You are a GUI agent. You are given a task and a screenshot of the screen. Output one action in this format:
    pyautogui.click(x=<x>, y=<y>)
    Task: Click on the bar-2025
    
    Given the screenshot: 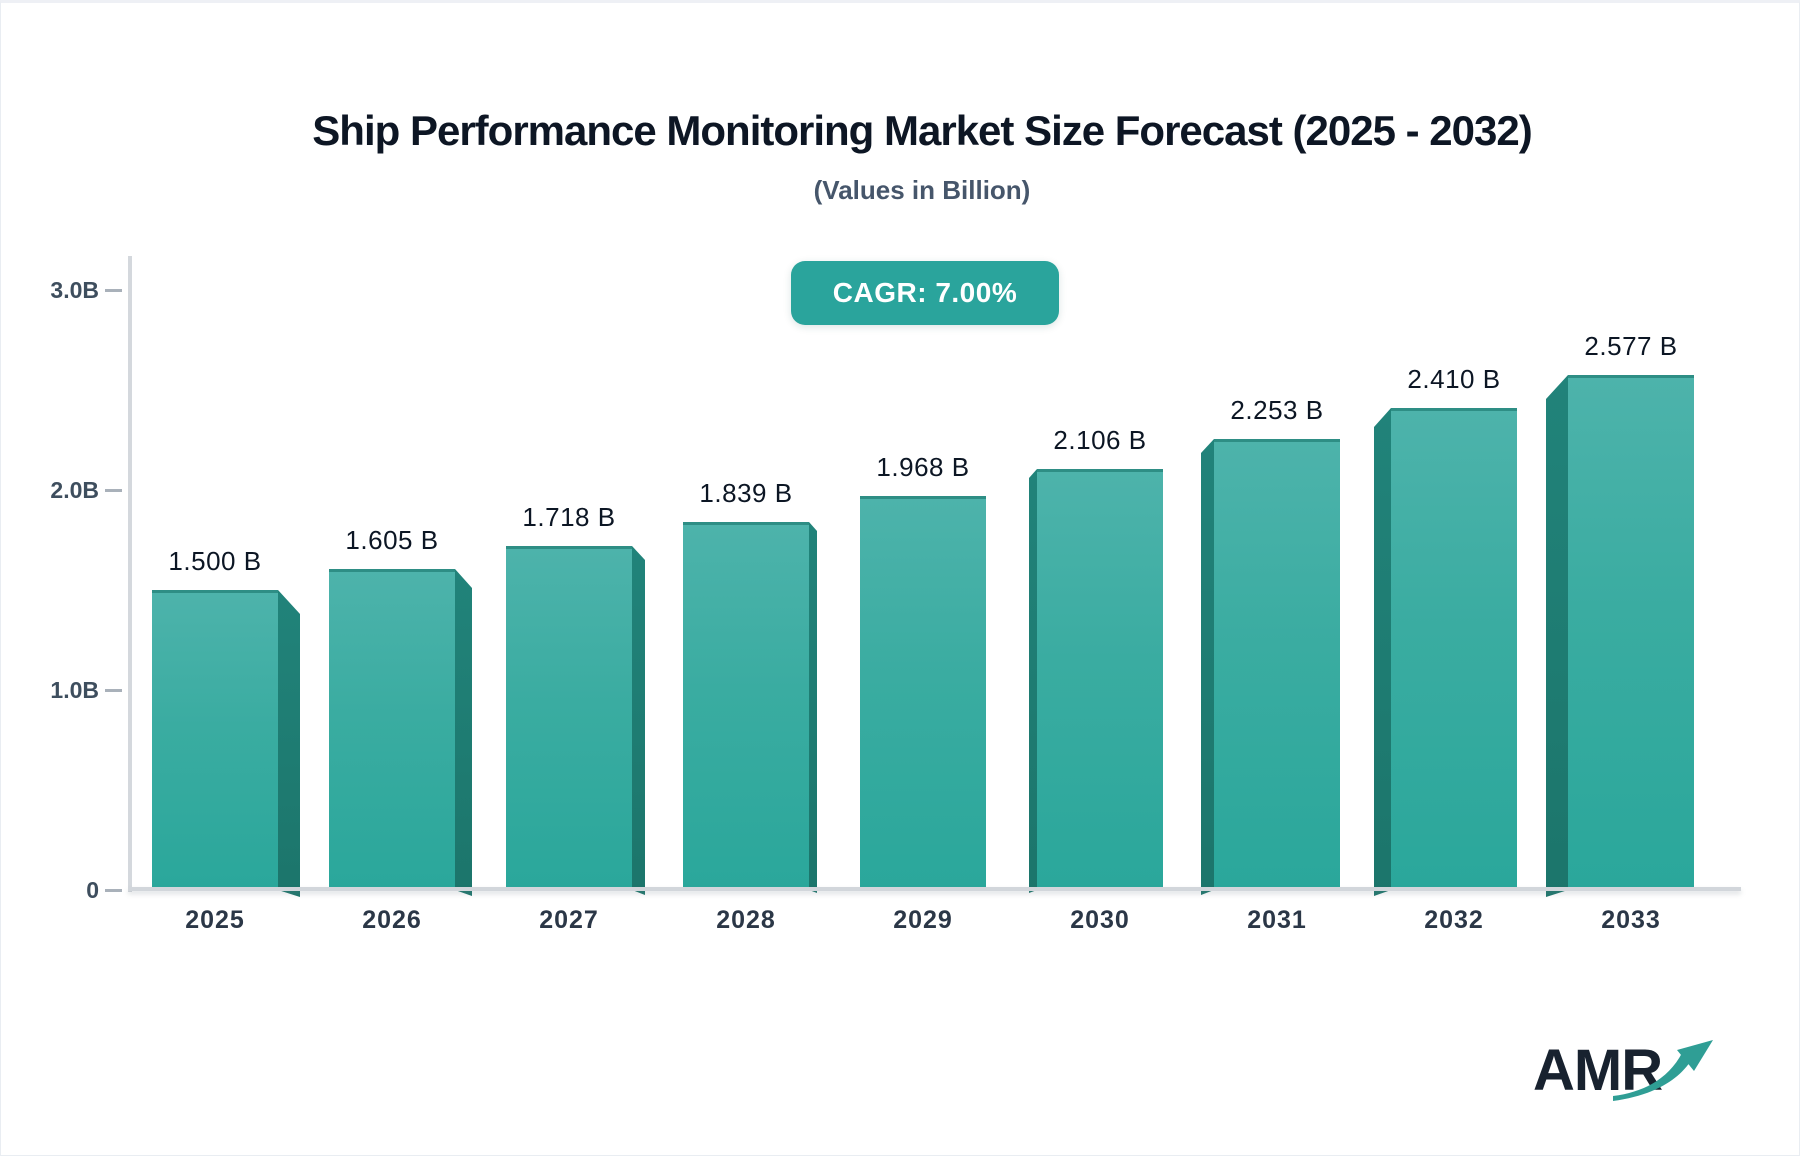 What is the action you would take?
    pyautogui.click(x=215, y=740)
    